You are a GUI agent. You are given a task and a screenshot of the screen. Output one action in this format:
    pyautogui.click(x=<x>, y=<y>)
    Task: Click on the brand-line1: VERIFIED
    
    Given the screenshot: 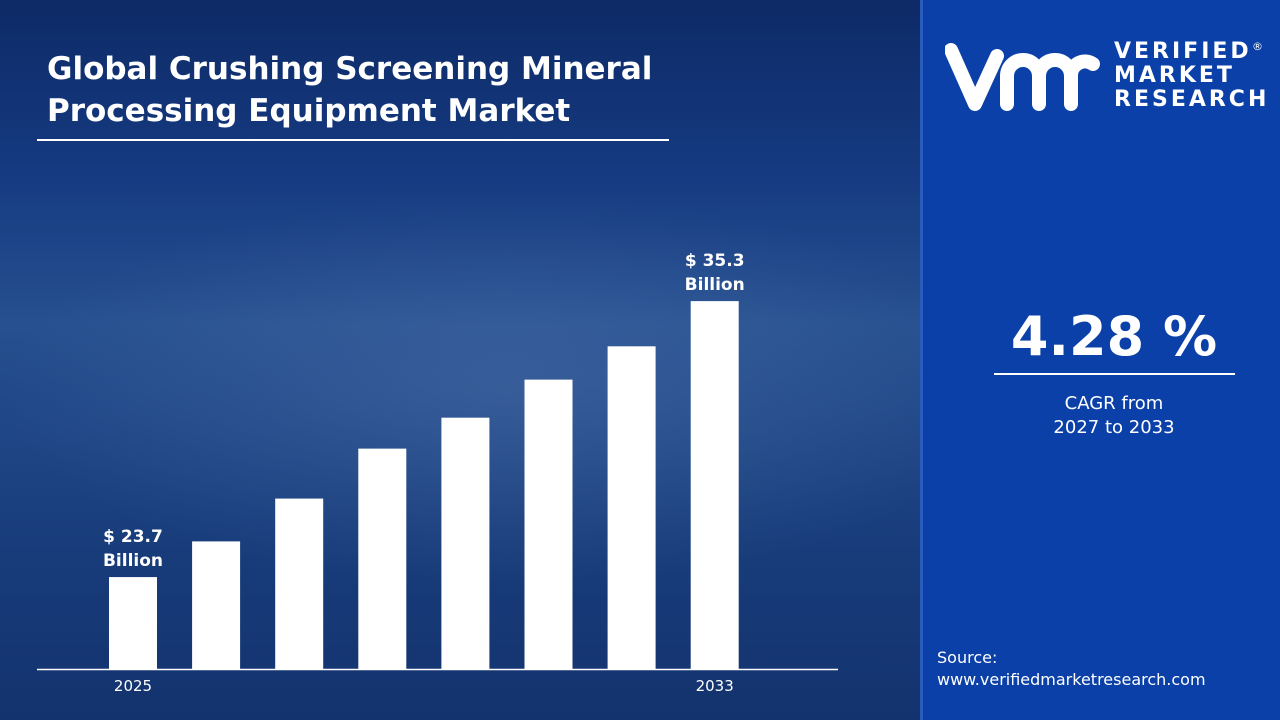 What is the action you would take?
    pyautogui.click(x=1183, y=51)
    